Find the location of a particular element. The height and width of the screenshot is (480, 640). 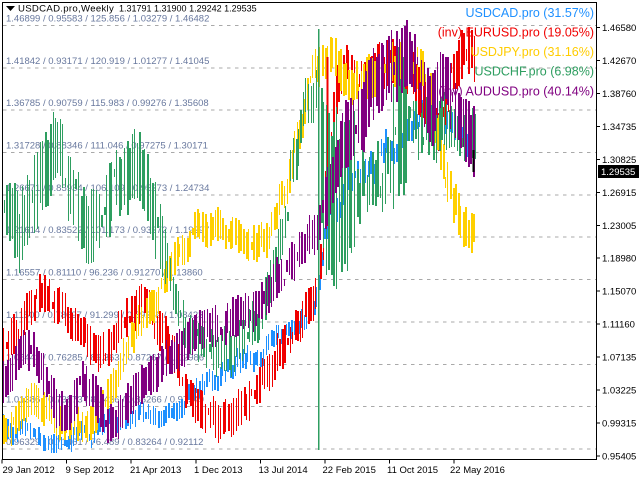

svg-text: 0.95405 is located at coordinates (619, 457).